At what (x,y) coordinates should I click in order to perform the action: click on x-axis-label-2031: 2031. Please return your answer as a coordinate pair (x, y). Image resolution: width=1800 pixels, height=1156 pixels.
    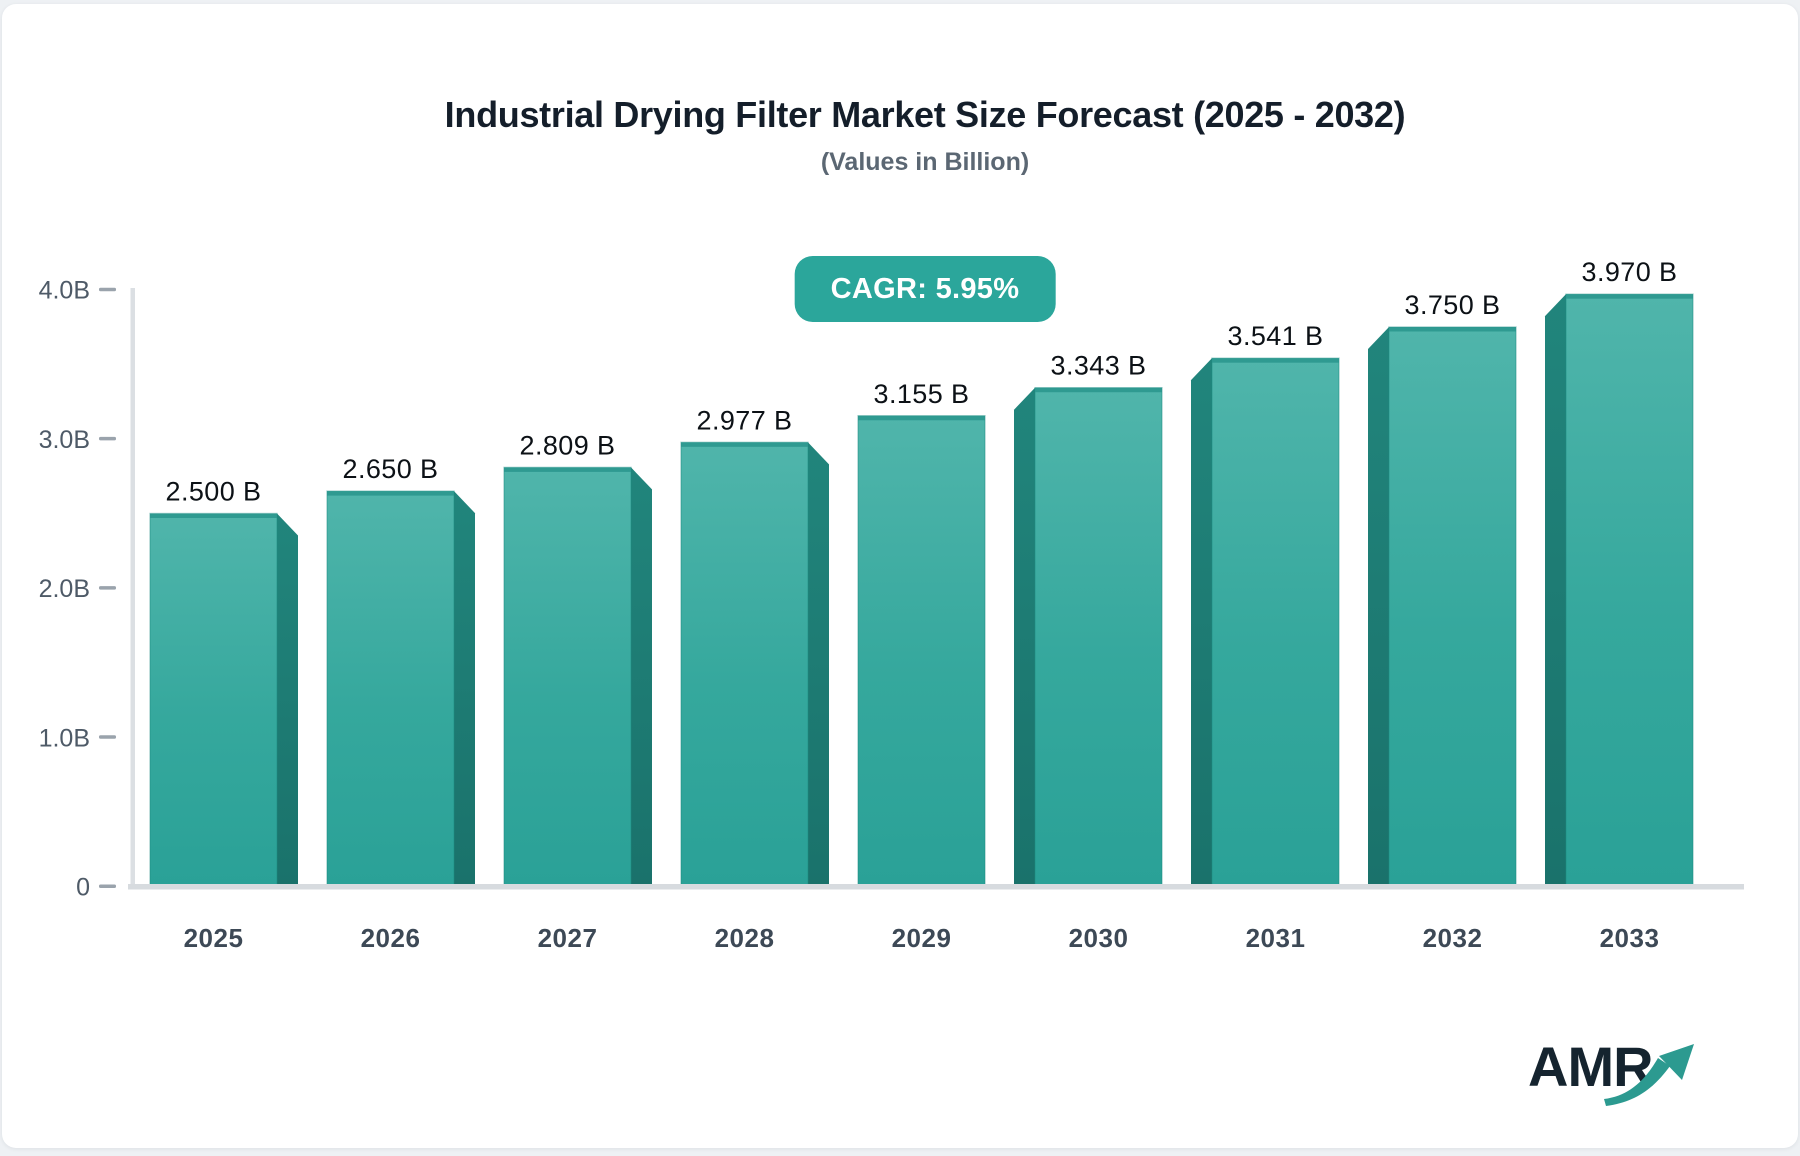
    Looking at the image, I should click on (1276, 938).